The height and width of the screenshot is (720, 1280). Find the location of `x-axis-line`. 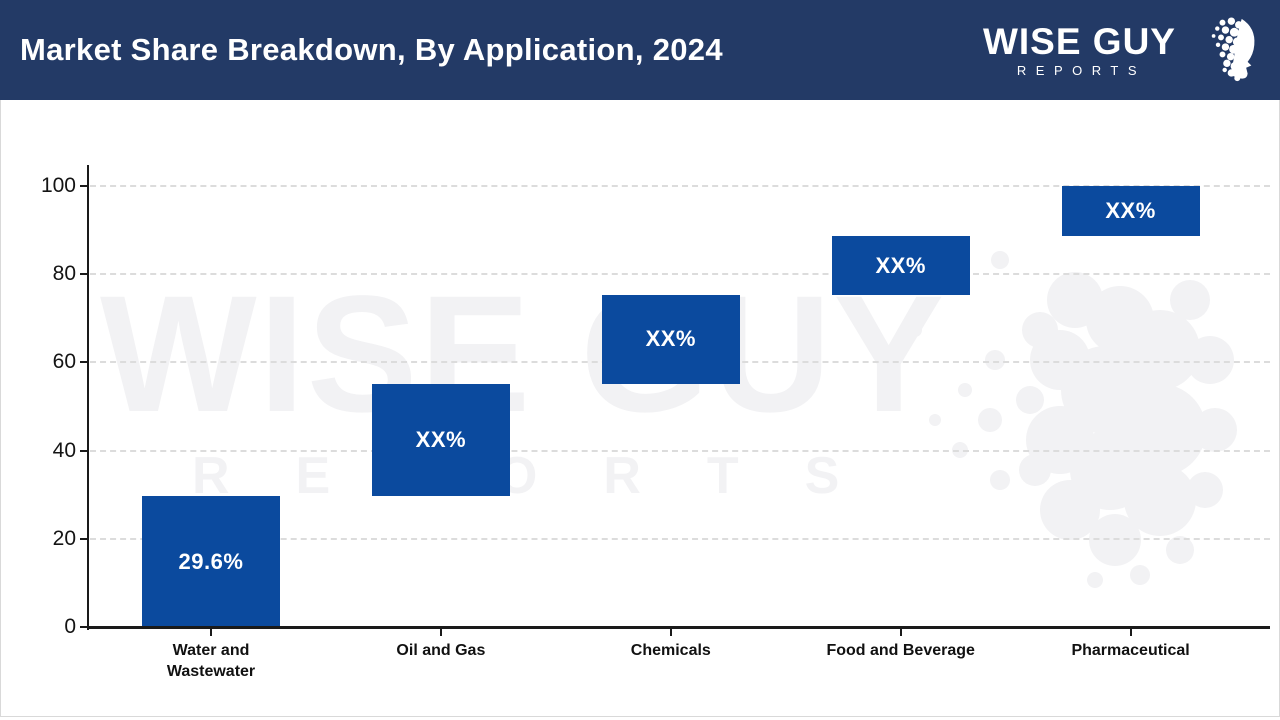

x-axis-line is located at coordinates (678, 627).